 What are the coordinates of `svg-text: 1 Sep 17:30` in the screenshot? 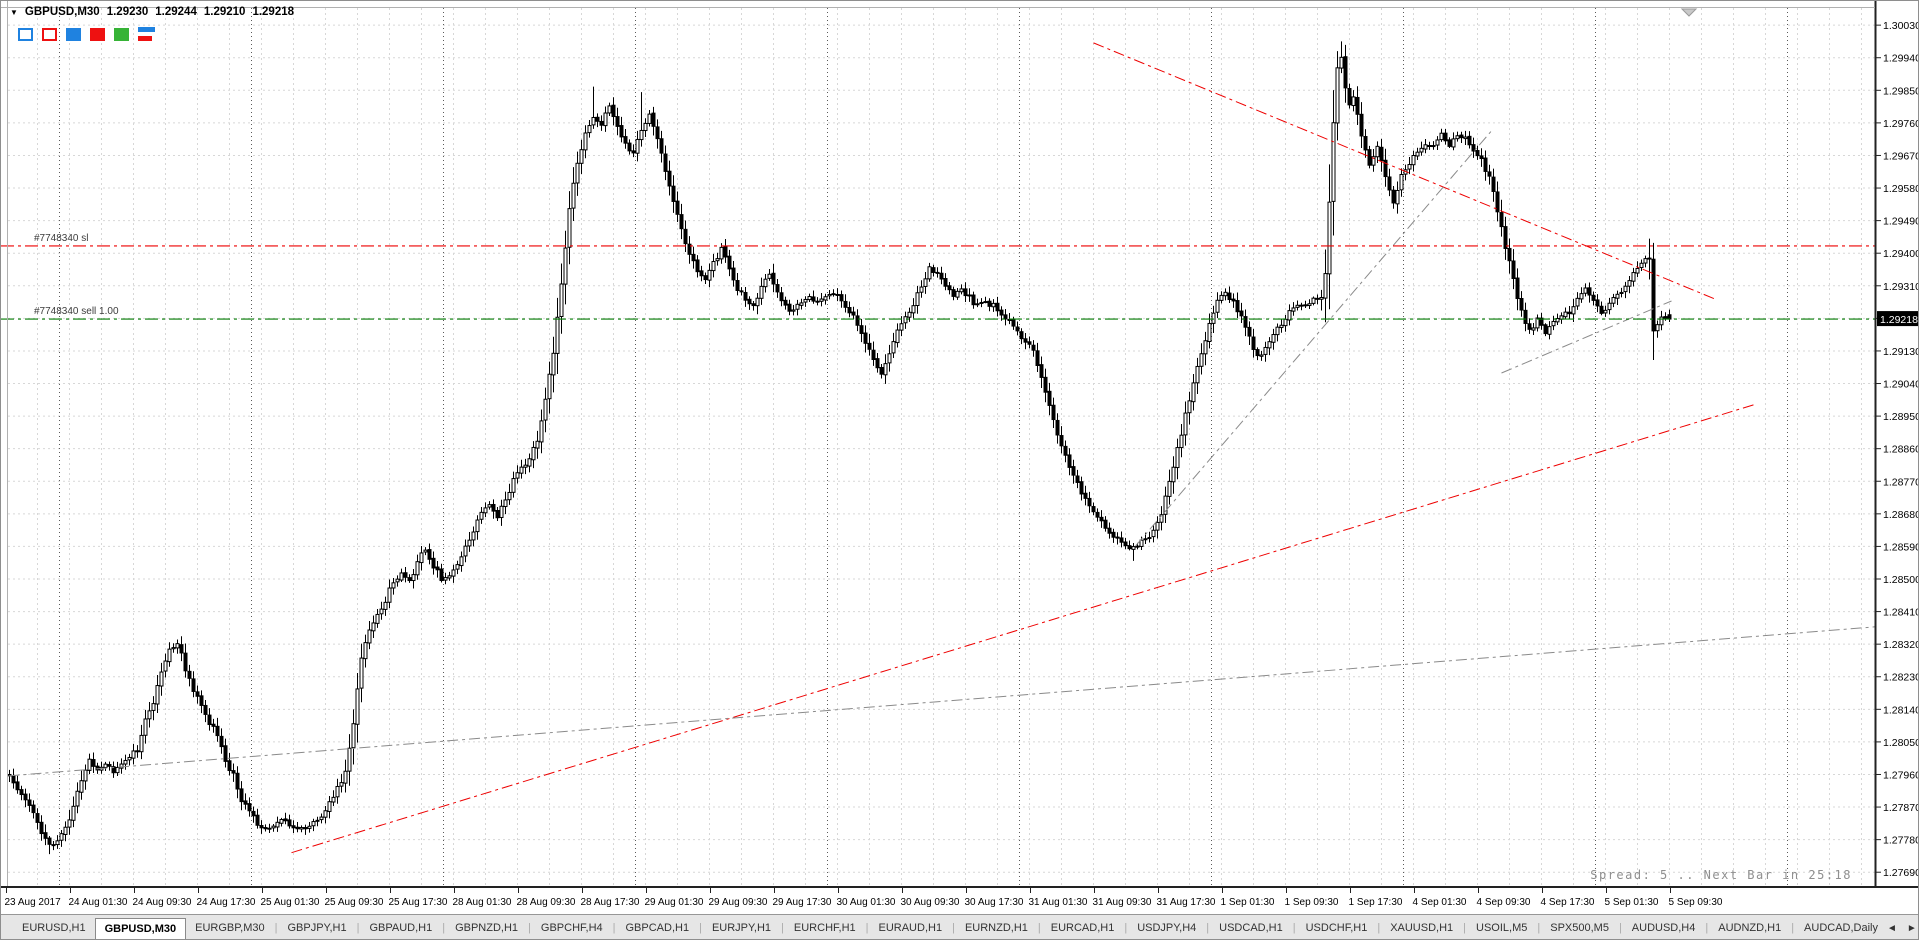 It's located at (1376, 902).